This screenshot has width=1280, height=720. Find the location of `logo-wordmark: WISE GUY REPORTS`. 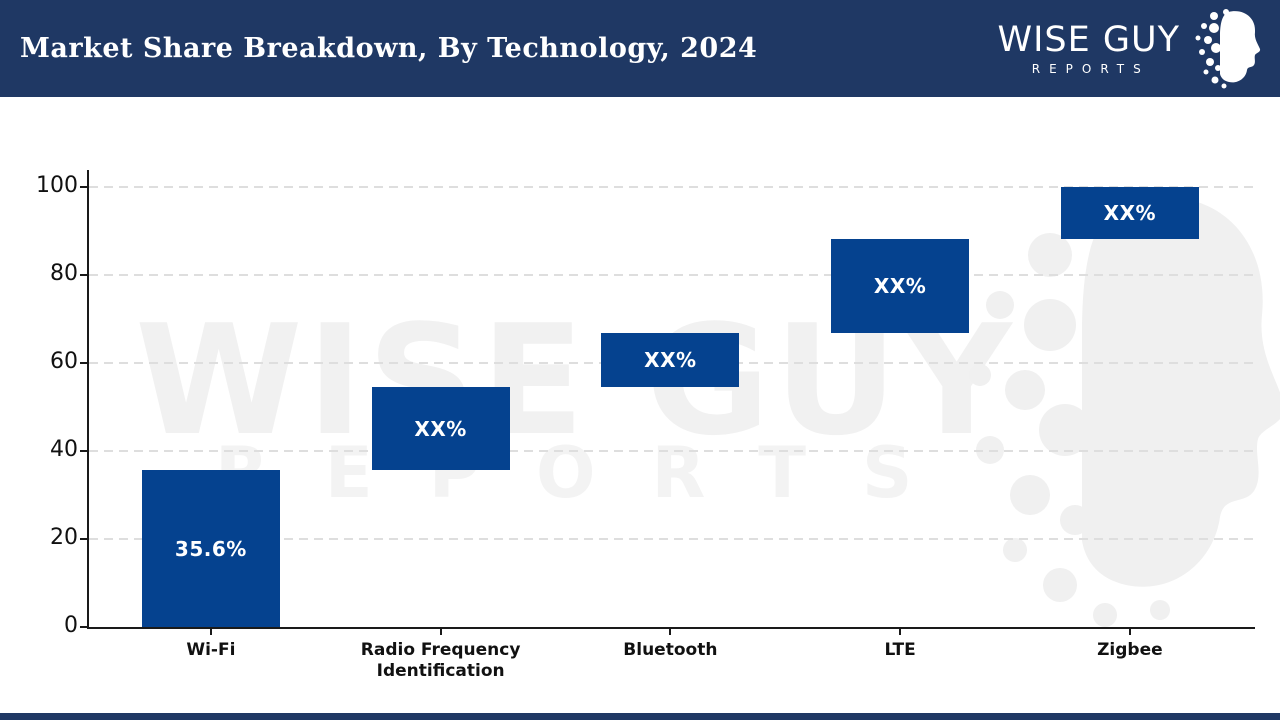

logo-wordmark: WISE GUY REPORTS is located at coordinates (1088, 47).